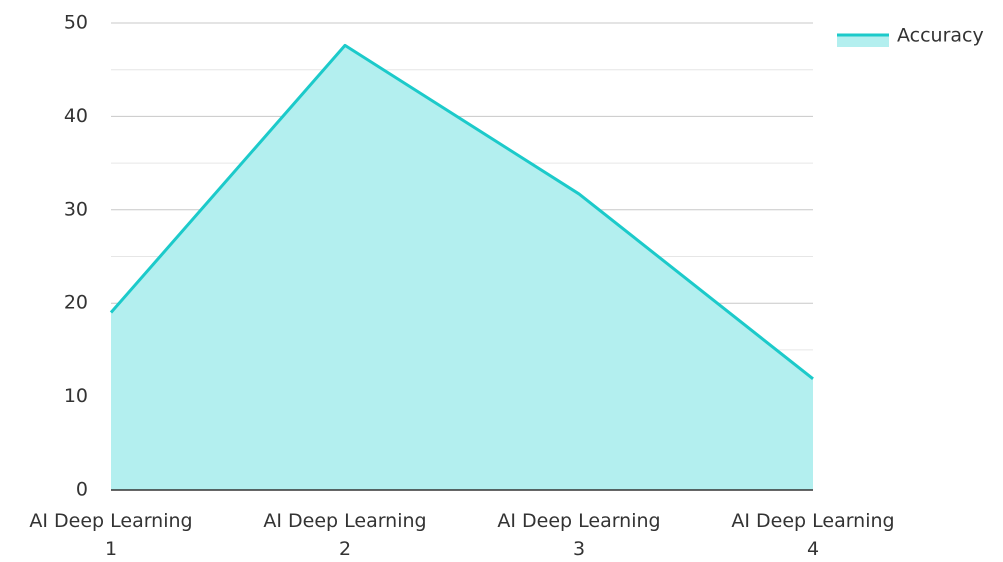  Describe the element at coordinates (76, 303) in the screenshot. I see `y-tick-label: 20` at that location.